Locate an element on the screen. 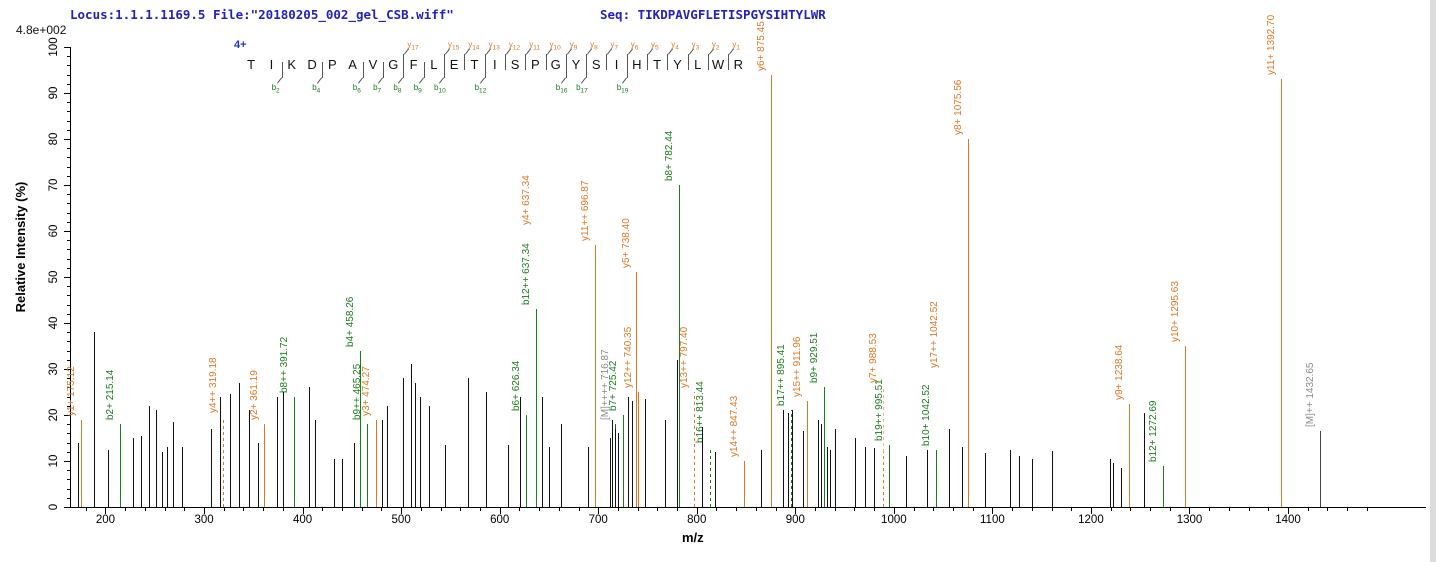  peak-label: y6+ 875.45 is located at coordinates (762, 45).